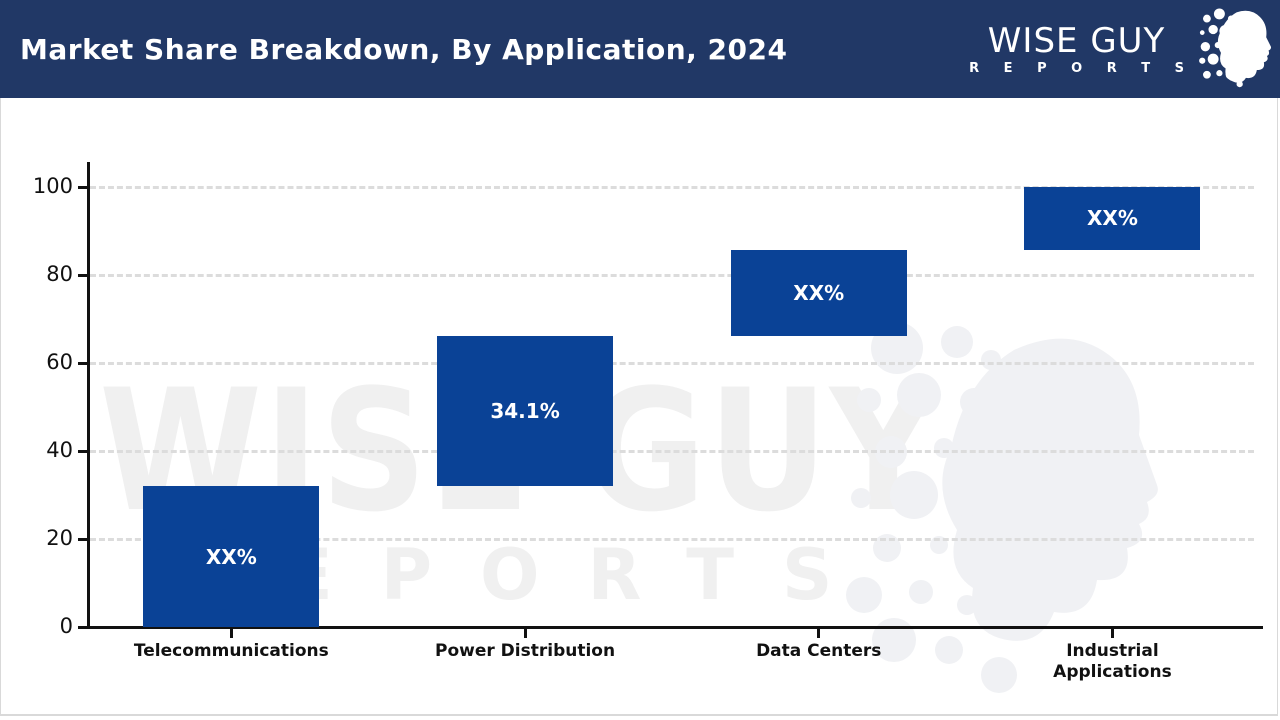 The height and width of the screenshot is (720, 1280). What do you see at coordinates (59, 449) in the screenshot?
I see `y-tick-label-40: 40` at bounding box center [59, 449].